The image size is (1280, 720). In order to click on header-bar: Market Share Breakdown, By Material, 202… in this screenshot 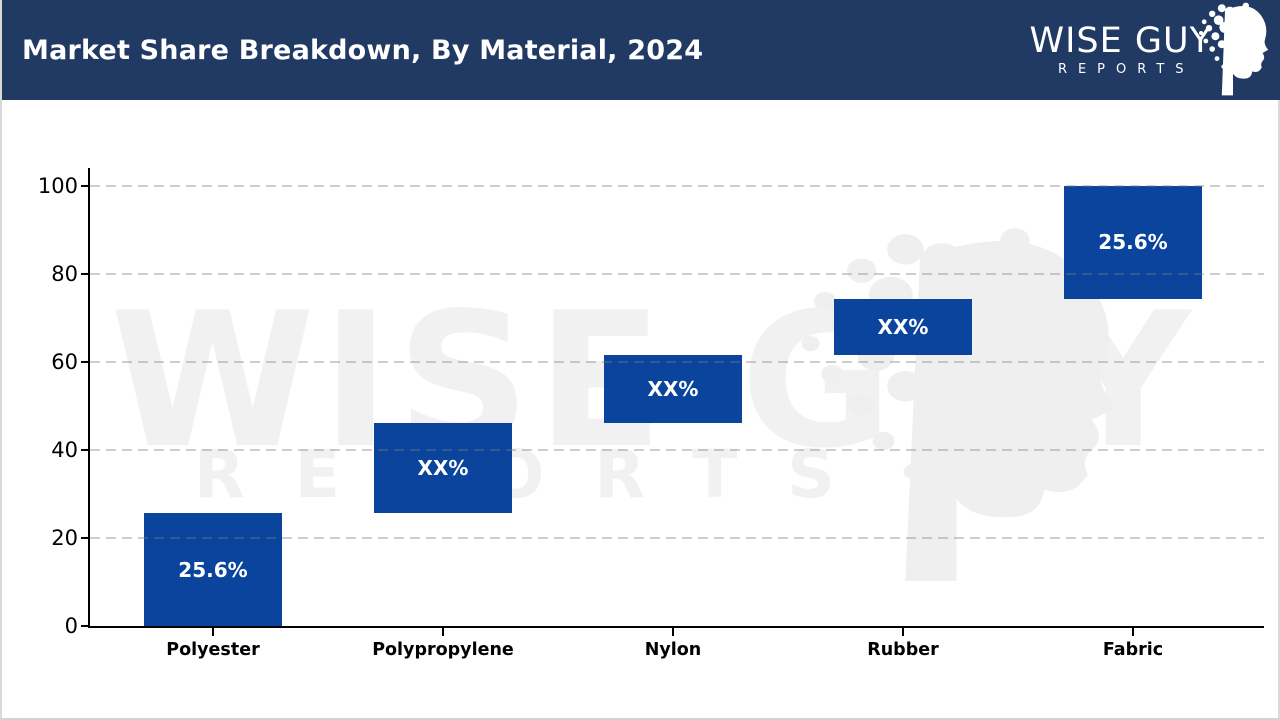, I will do `click(641, 50)`.